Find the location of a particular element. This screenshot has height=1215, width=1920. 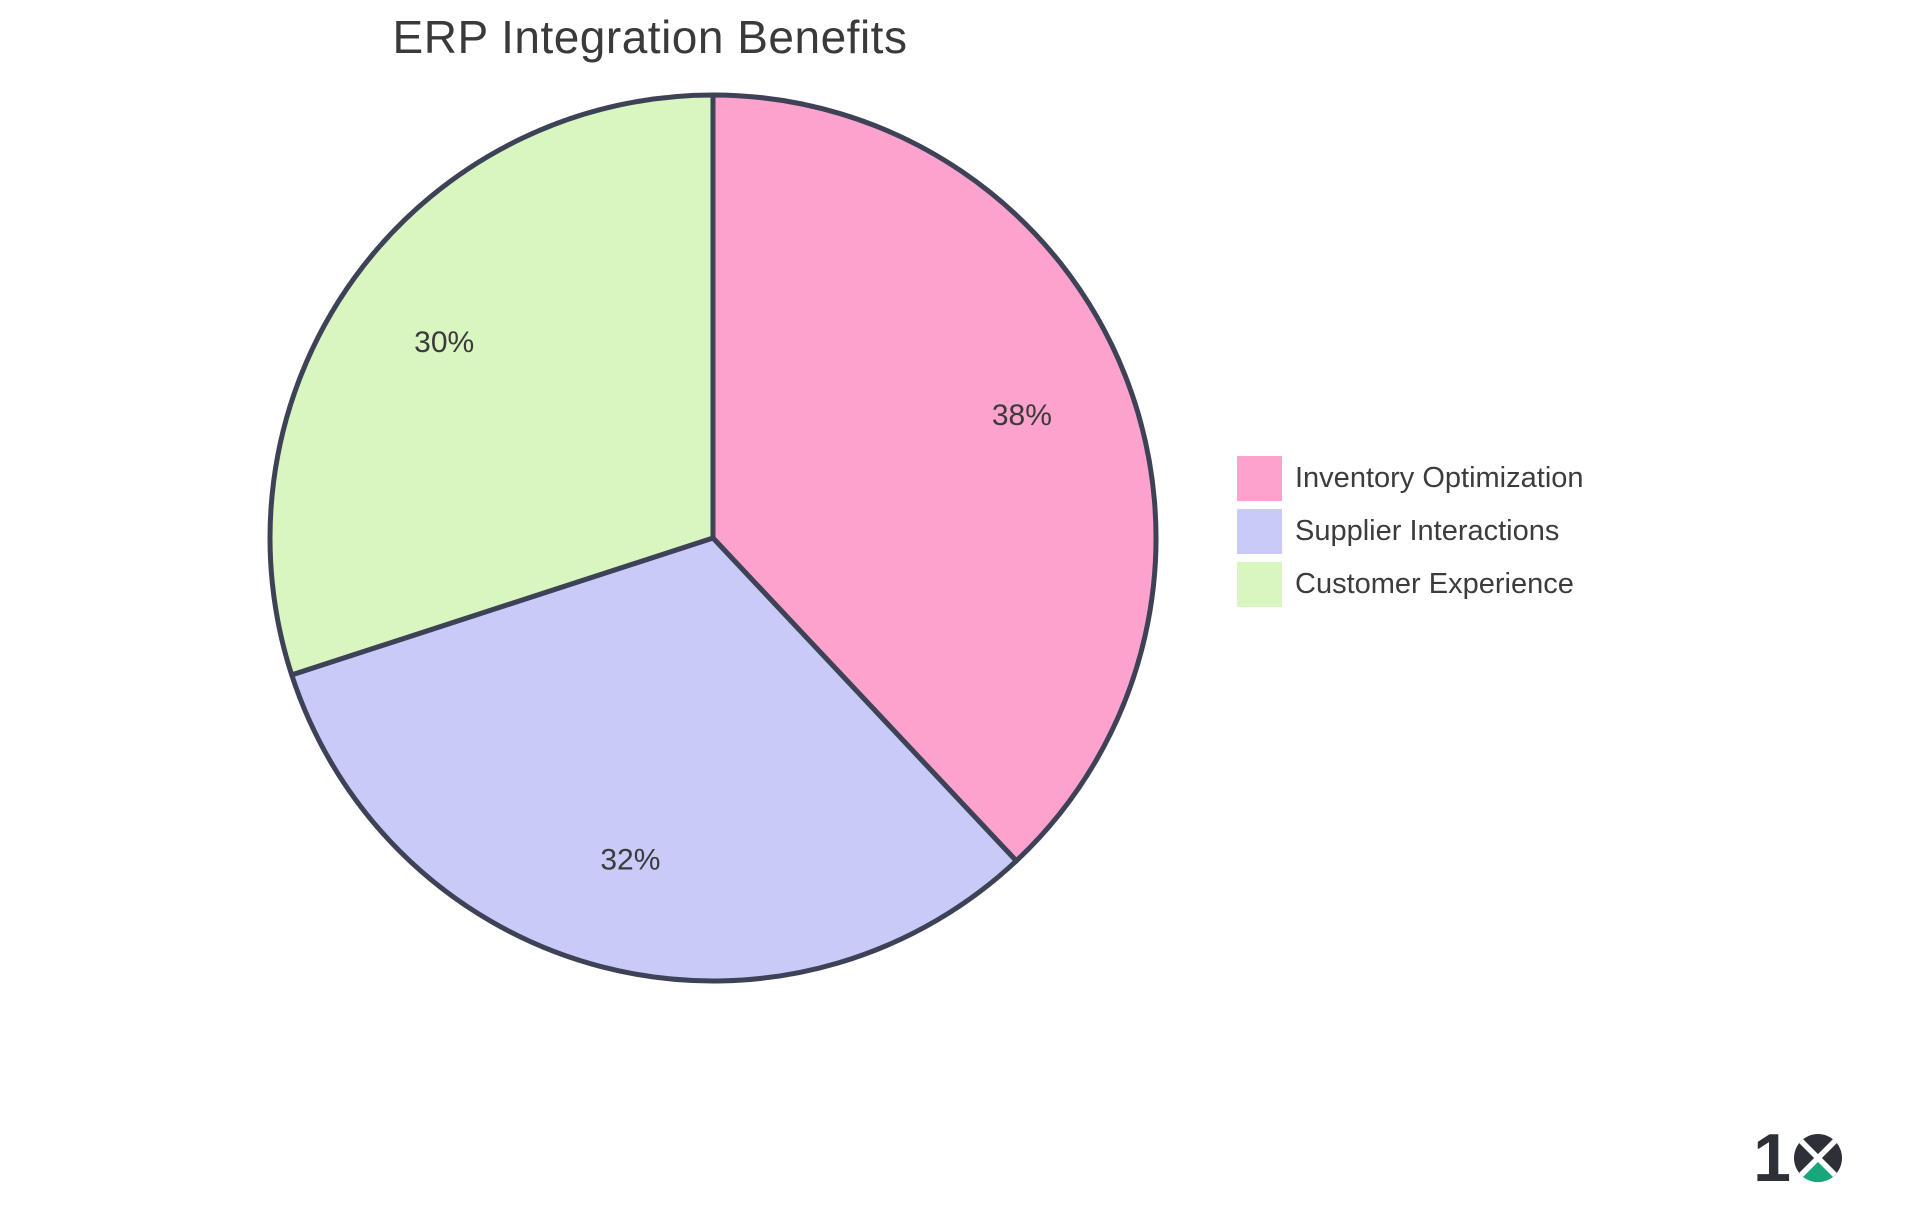

legend-swatch-lavender-icon is located at coordinates (1259, 531).